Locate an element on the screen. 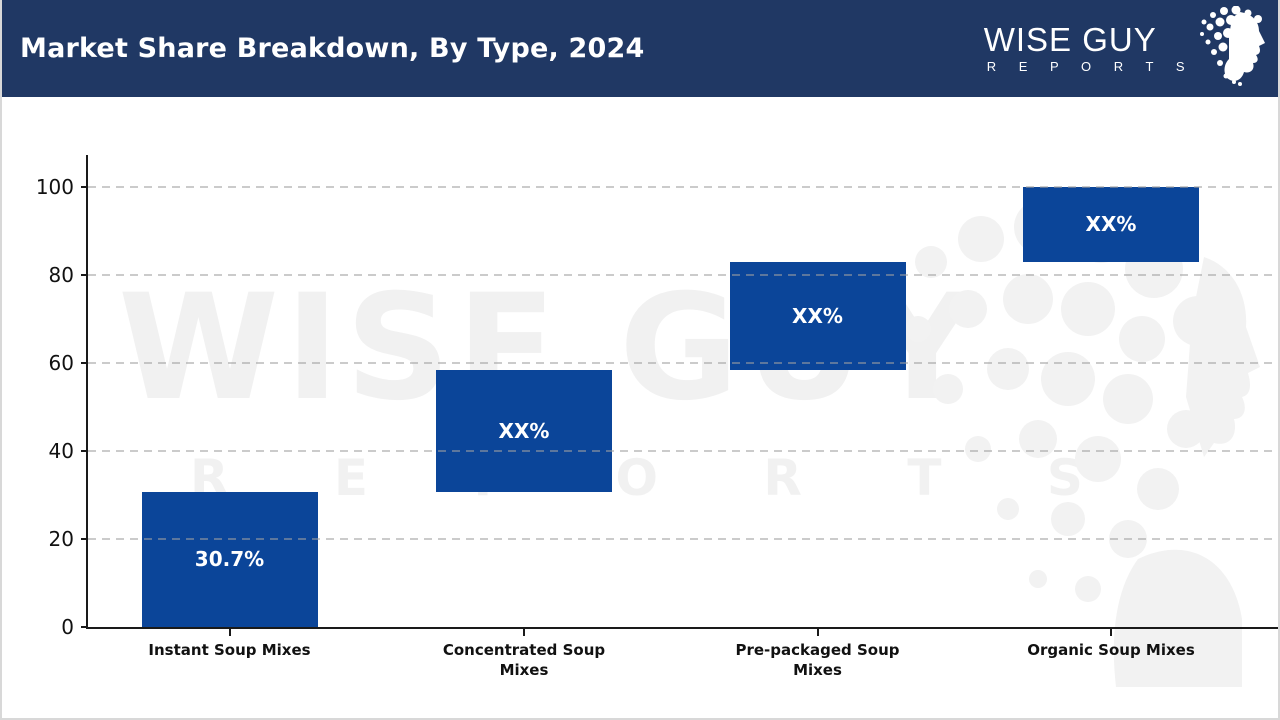  y-tick-label: 40 is located at coordinates (61, 451).